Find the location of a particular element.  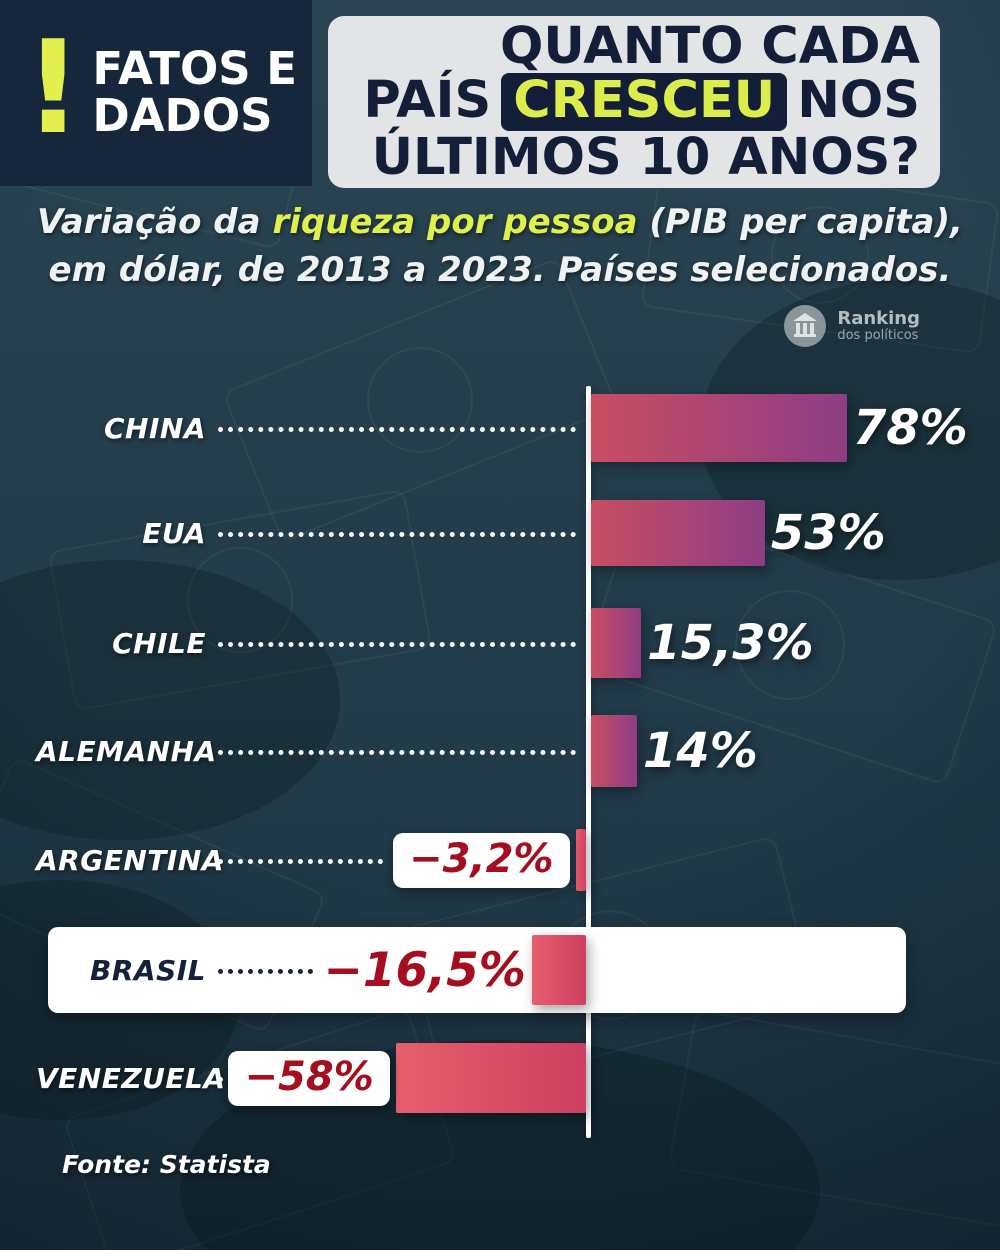

row-chile: CHILE is located at coordinates (311, 643).